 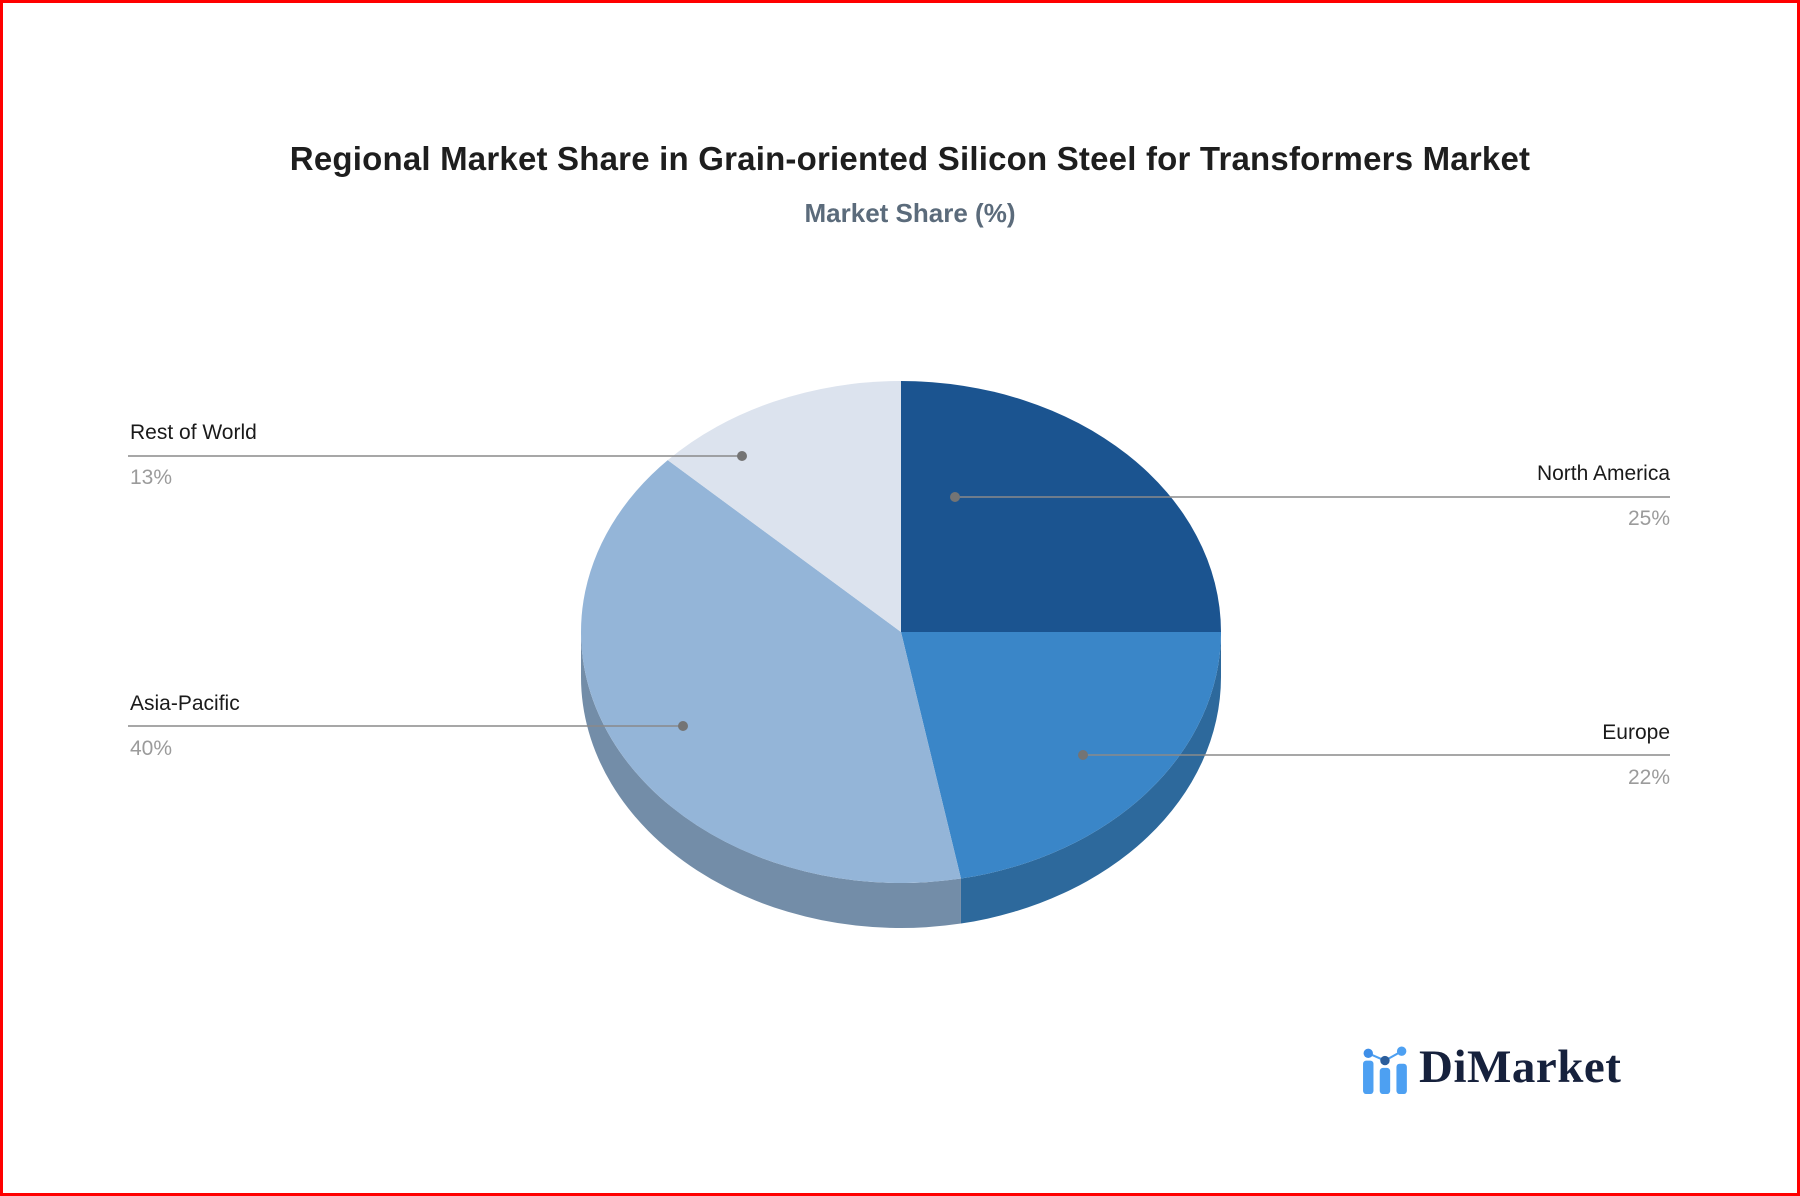 What do you see at coordinates (1520, 1067) in the screenshot?
I see `logo-text: DiMarket` at bounding box center [1520, 1067].